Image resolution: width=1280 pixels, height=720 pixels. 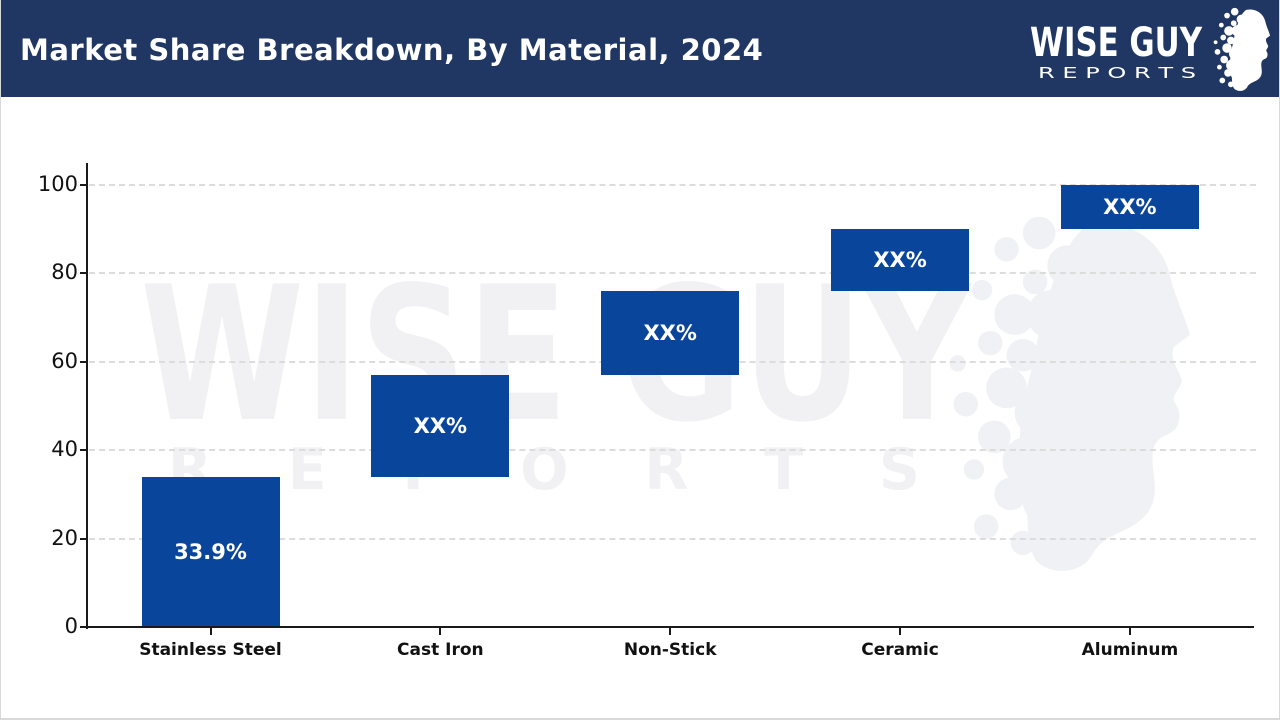 What do you see at coordinates (1242, 49) in the screenshot?
I see `logo-head-icon` at bounding box center [1242, 49].